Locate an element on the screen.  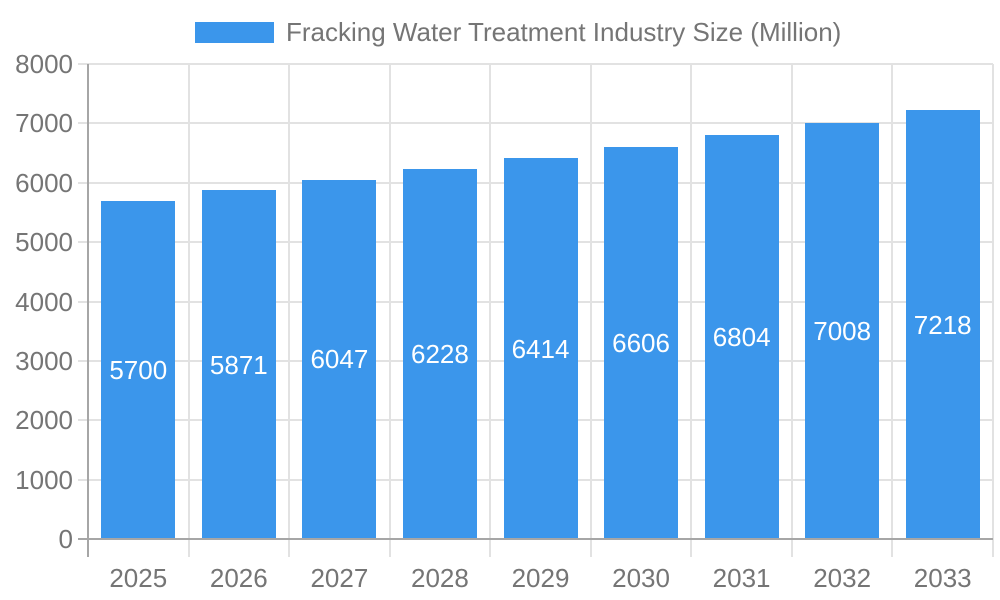
x-tick-label: 2033 is located at coordinates (942, 578).